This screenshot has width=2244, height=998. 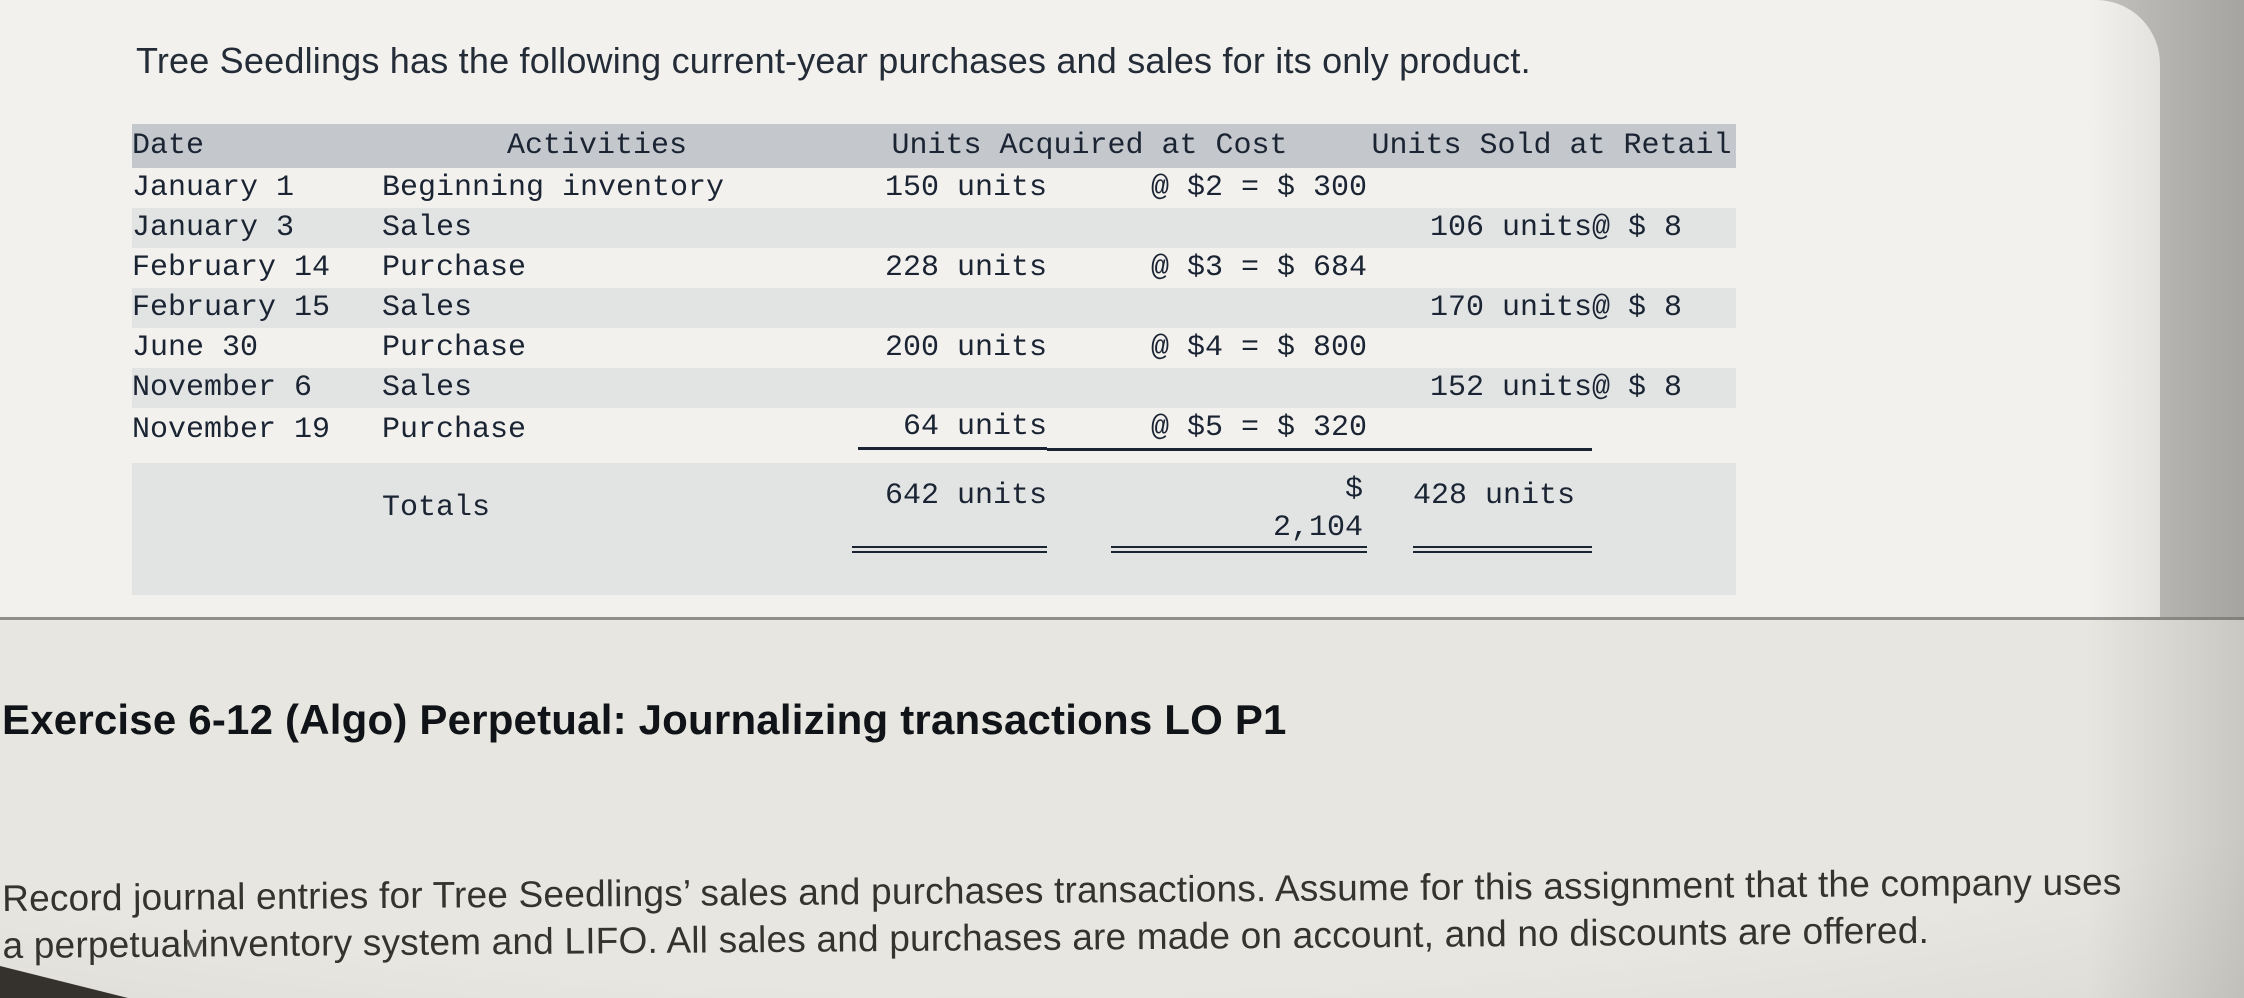 I want to click on cell-sold-units: 170 units, so click(x=1480, y=308).